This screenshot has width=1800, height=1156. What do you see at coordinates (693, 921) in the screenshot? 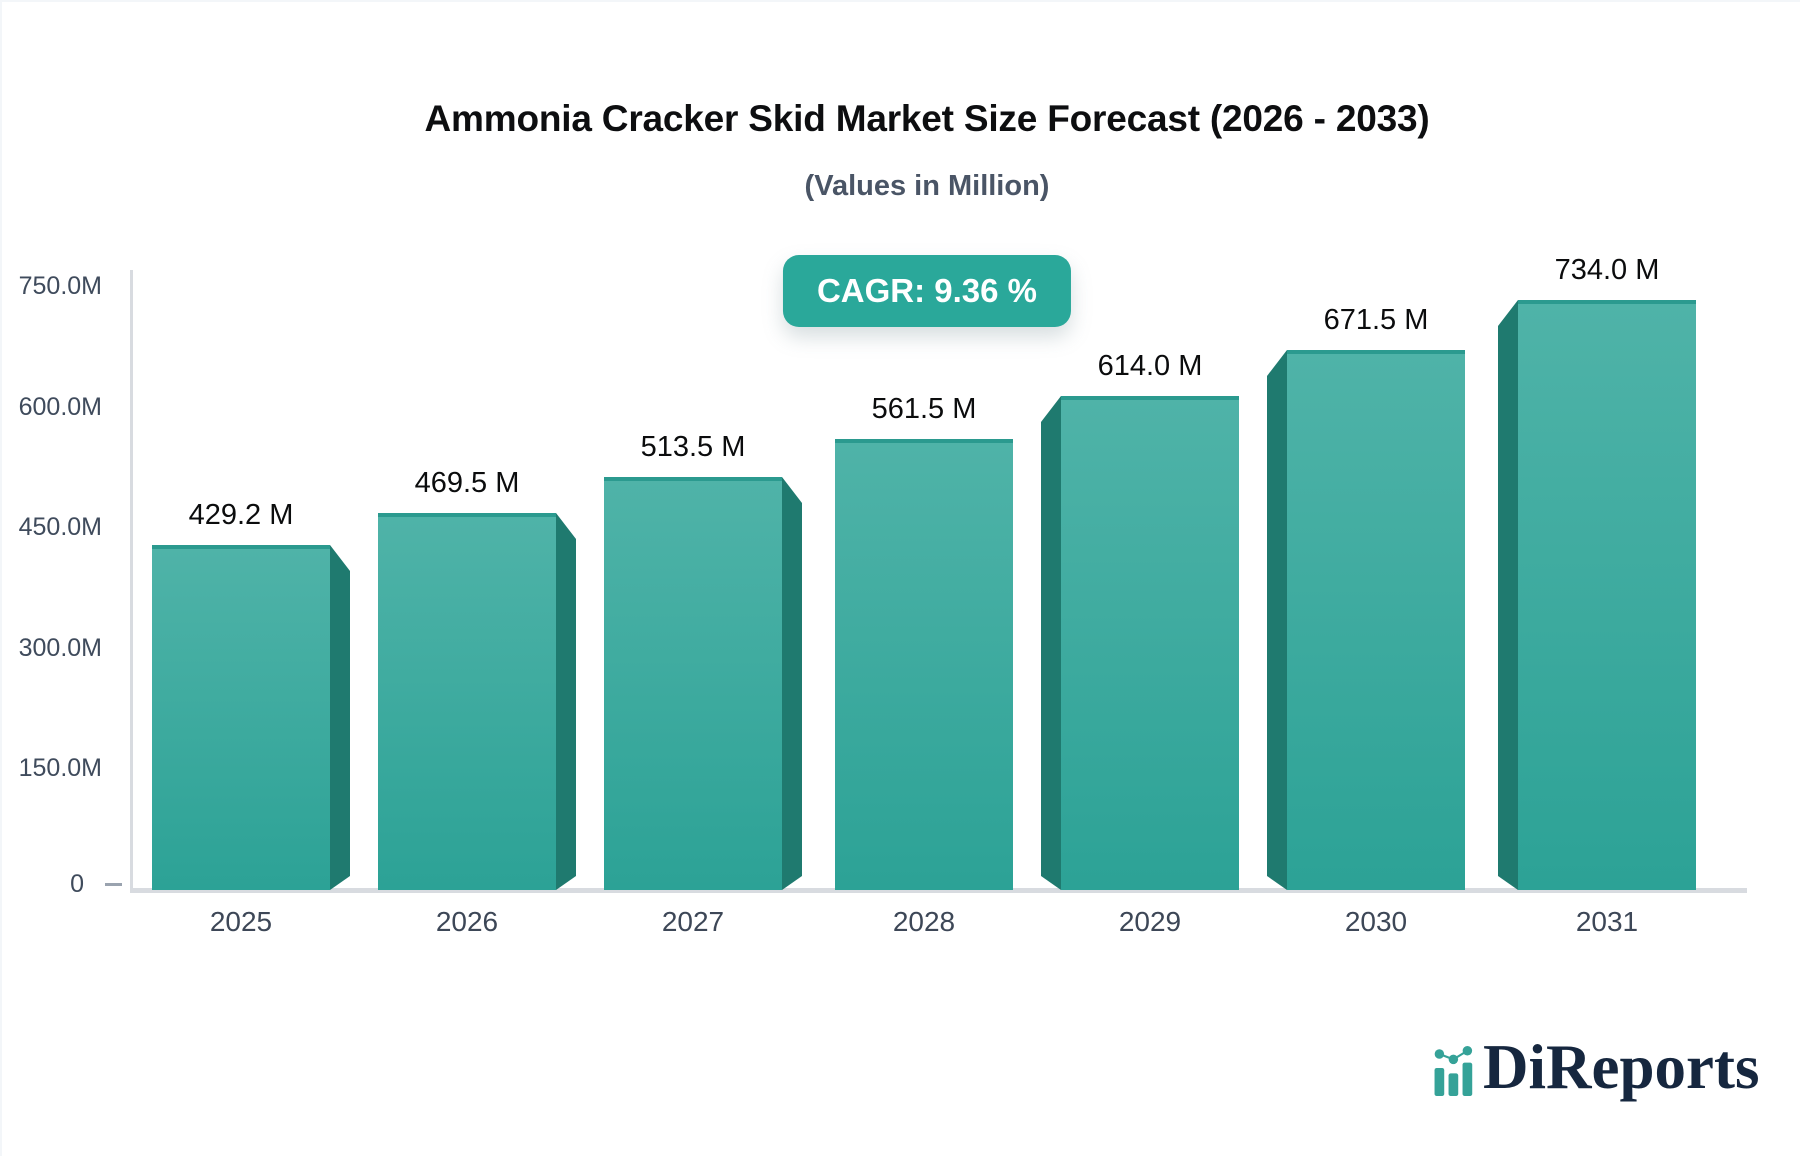
I see `x-axis-tick-label: 2027` at bounding box center [693, 921].